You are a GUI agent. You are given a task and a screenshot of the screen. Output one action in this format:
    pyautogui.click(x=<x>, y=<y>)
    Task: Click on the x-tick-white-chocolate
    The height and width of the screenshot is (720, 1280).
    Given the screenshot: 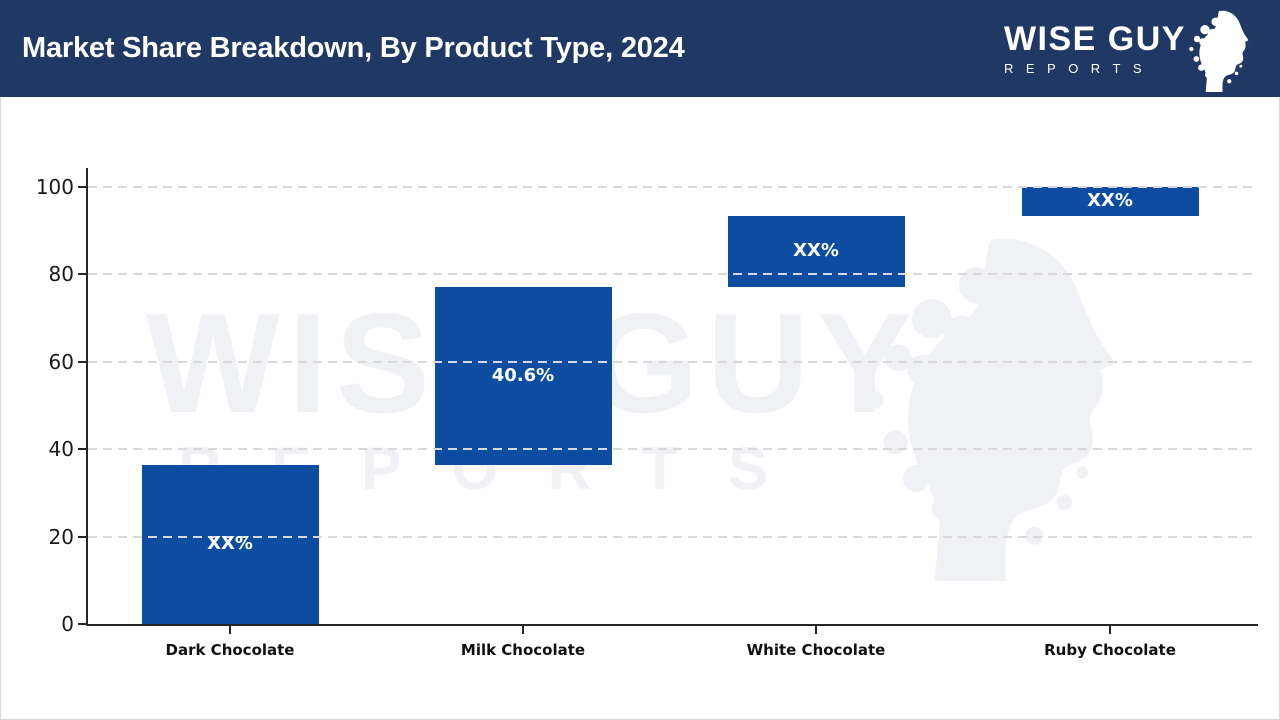 What is the action you would take?
    pyautogui.click(x=816, y=630)
    